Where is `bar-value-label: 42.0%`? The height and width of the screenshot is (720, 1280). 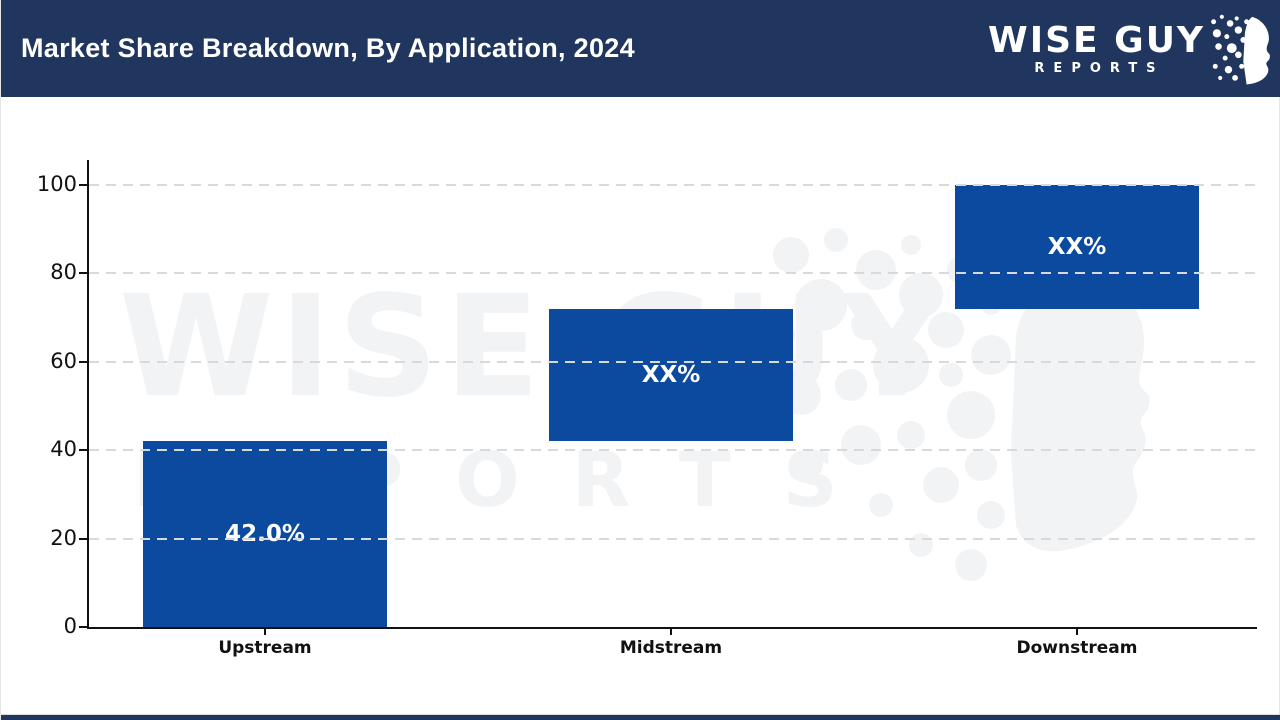 bar-value-label: 42.0% is located at coordinates (265, 534).